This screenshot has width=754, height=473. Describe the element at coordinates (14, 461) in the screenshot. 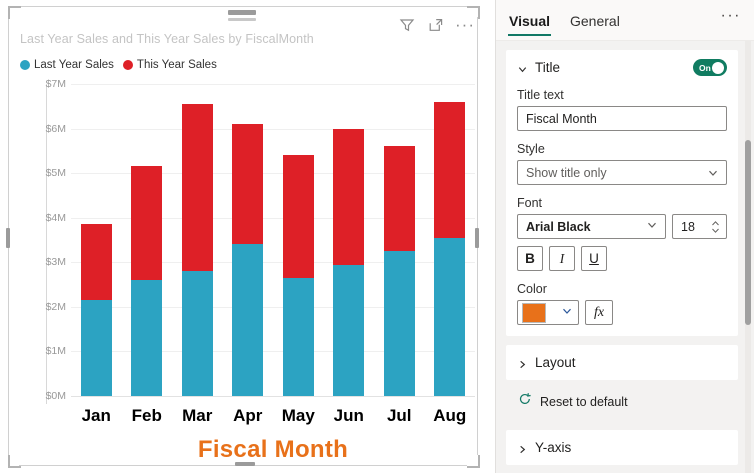

I see `selection-corner-bottom-left` at that location.